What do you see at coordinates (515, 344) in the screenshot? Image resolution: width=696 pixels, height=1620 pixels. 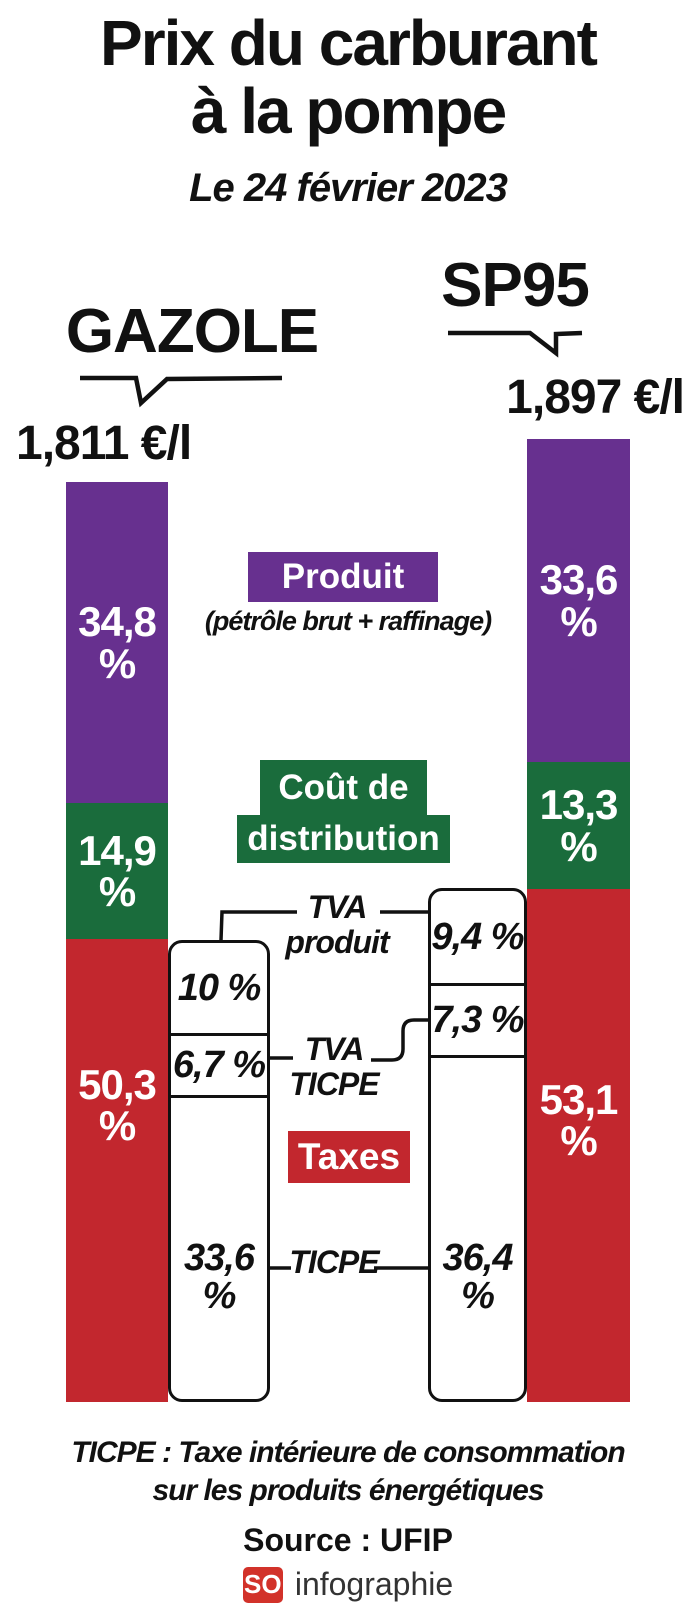 I see `sp95-pointer-line` at bounding box center [515, 344].